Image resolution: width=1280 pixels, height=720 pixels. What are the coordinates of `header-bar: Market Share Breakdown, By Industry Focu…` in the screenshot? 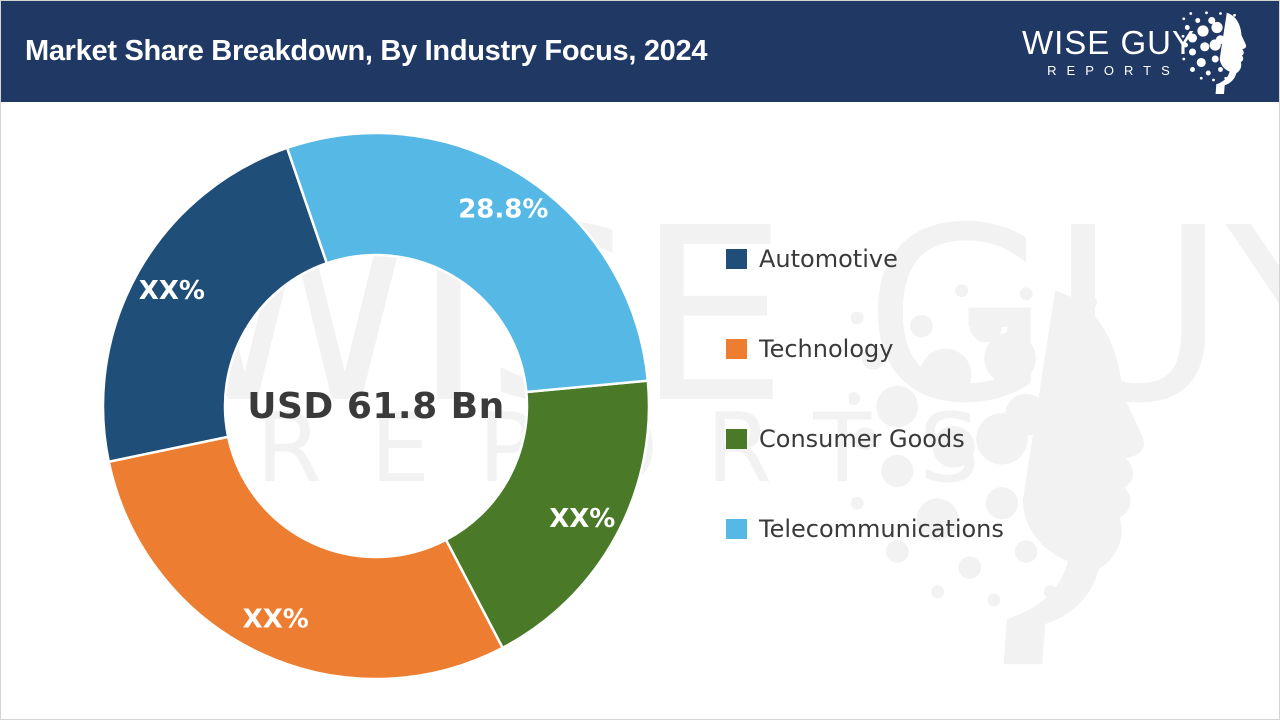 It's located at (640, 51).